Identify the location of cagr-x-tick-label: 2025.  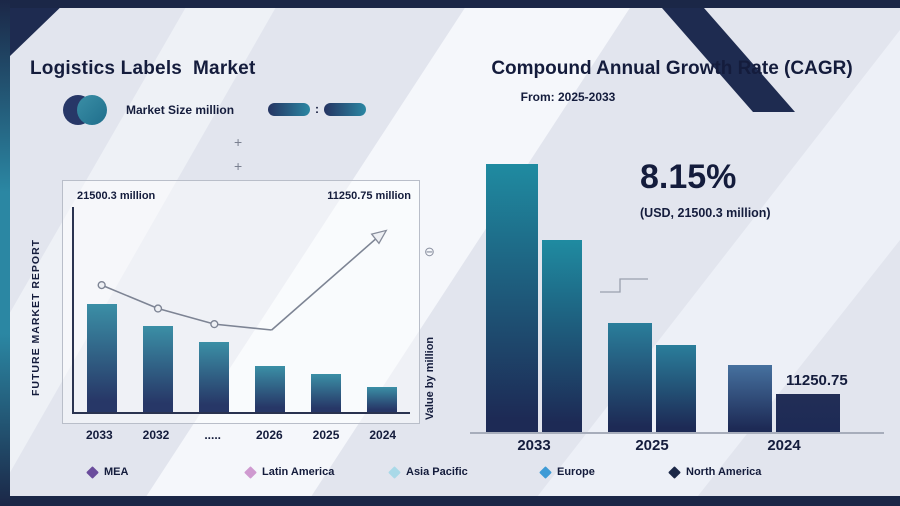
(652, 445).